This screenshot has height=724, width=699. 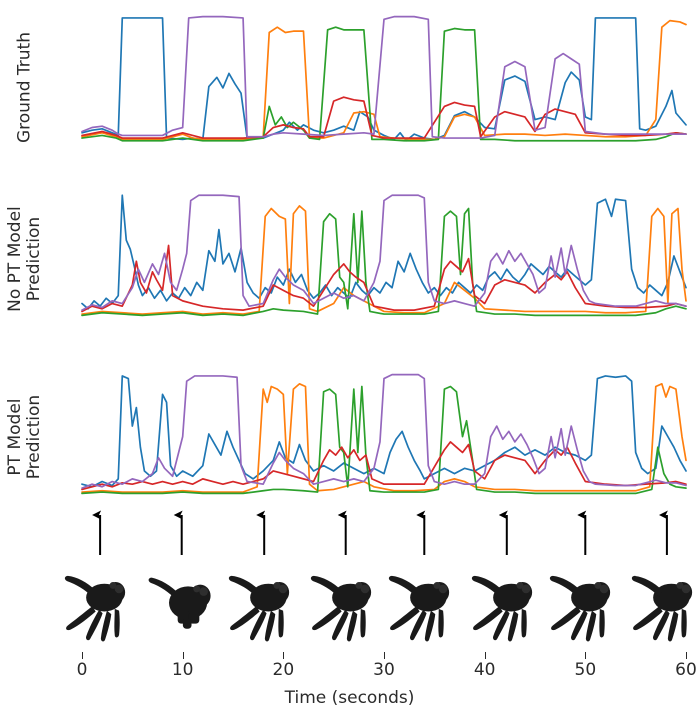 What do you see at coordinates (484, 670) in the screenshot?
I see `x-tick-label-40: 40` at bounding box center [484, 670].